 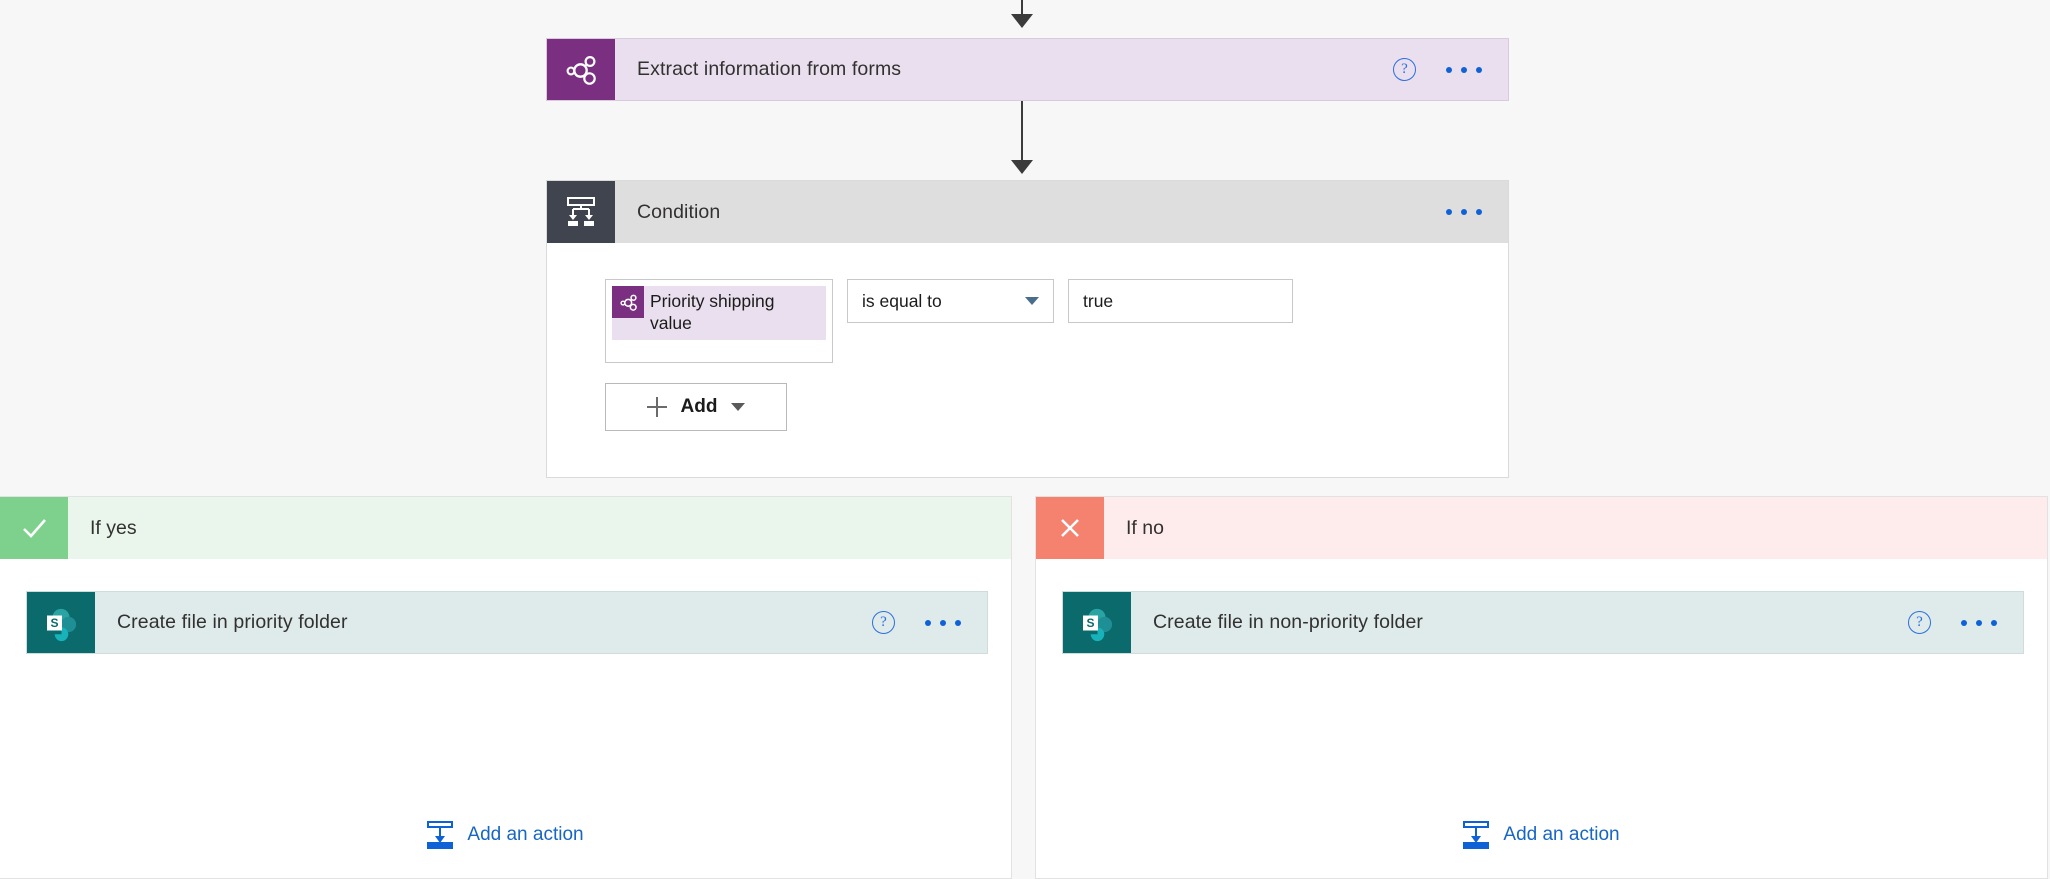 I want to click on connector-arrow-to-condition, so click(x=1022, y=167).